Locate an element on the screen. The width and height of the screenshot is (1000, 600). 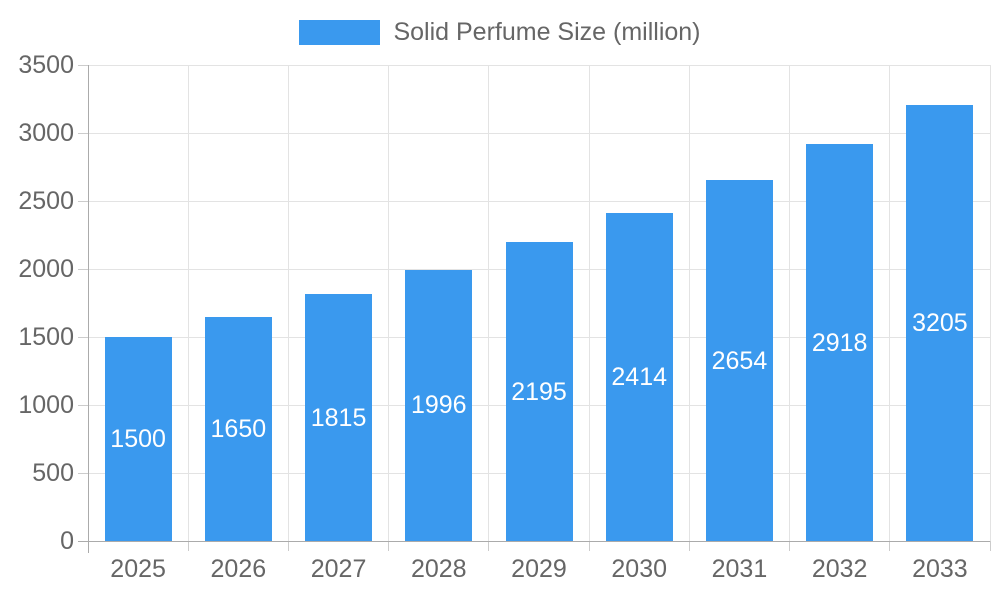
bar-value-label: 2654 is located at coordinates (739, 360).